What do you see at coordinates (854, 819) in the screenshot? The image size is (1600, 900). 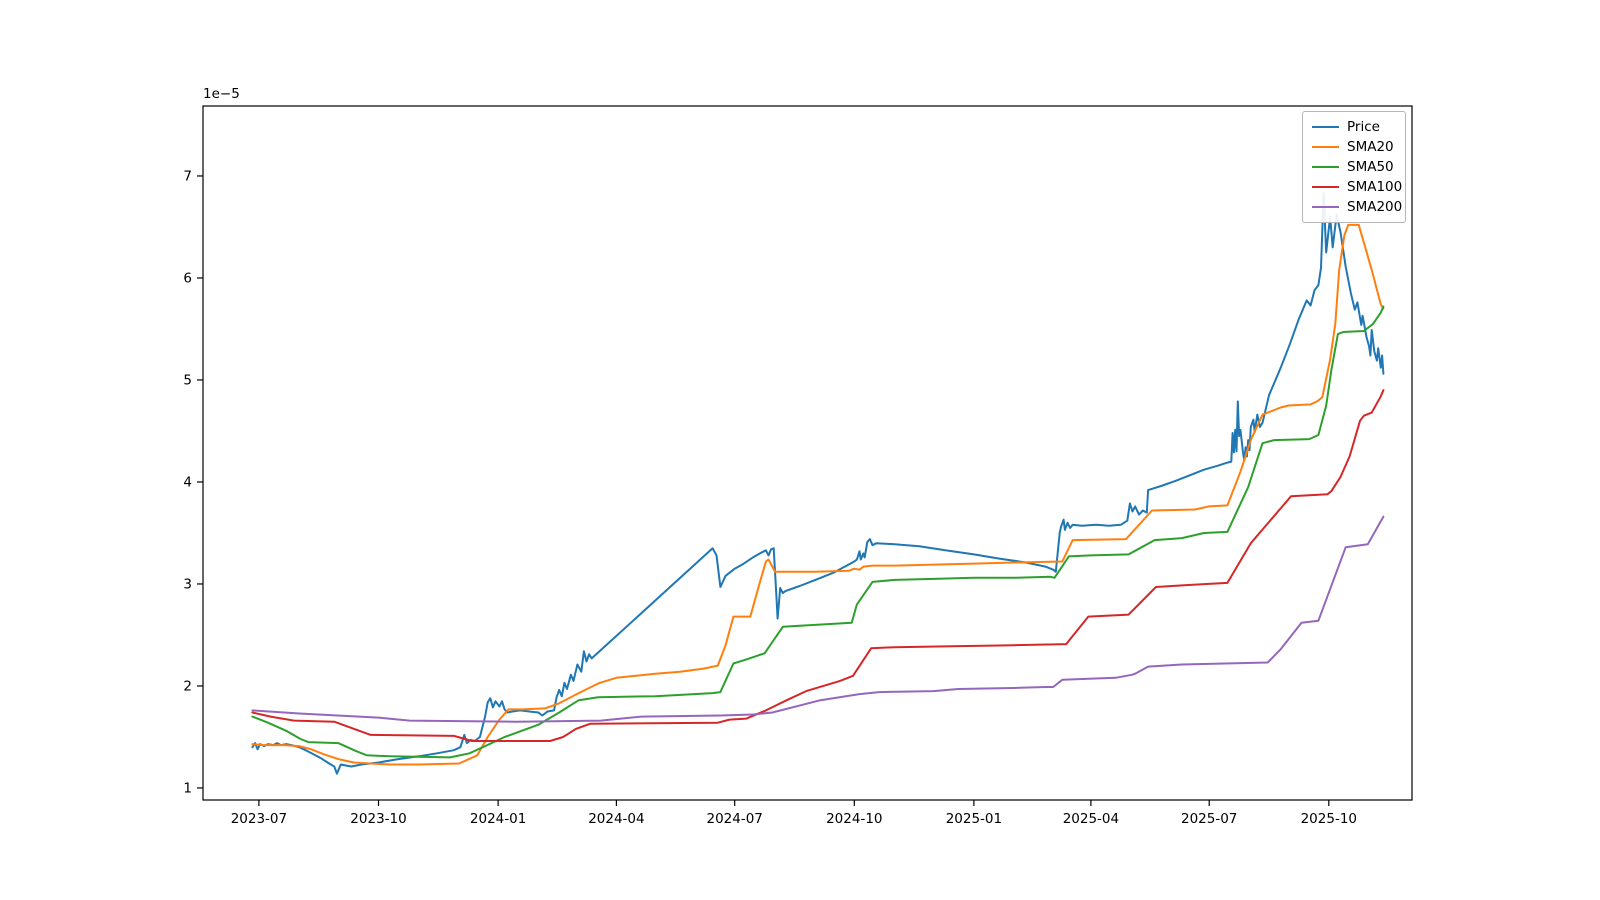 I see `x-tick-label: 2024-10` at bounding box center [854, 819].